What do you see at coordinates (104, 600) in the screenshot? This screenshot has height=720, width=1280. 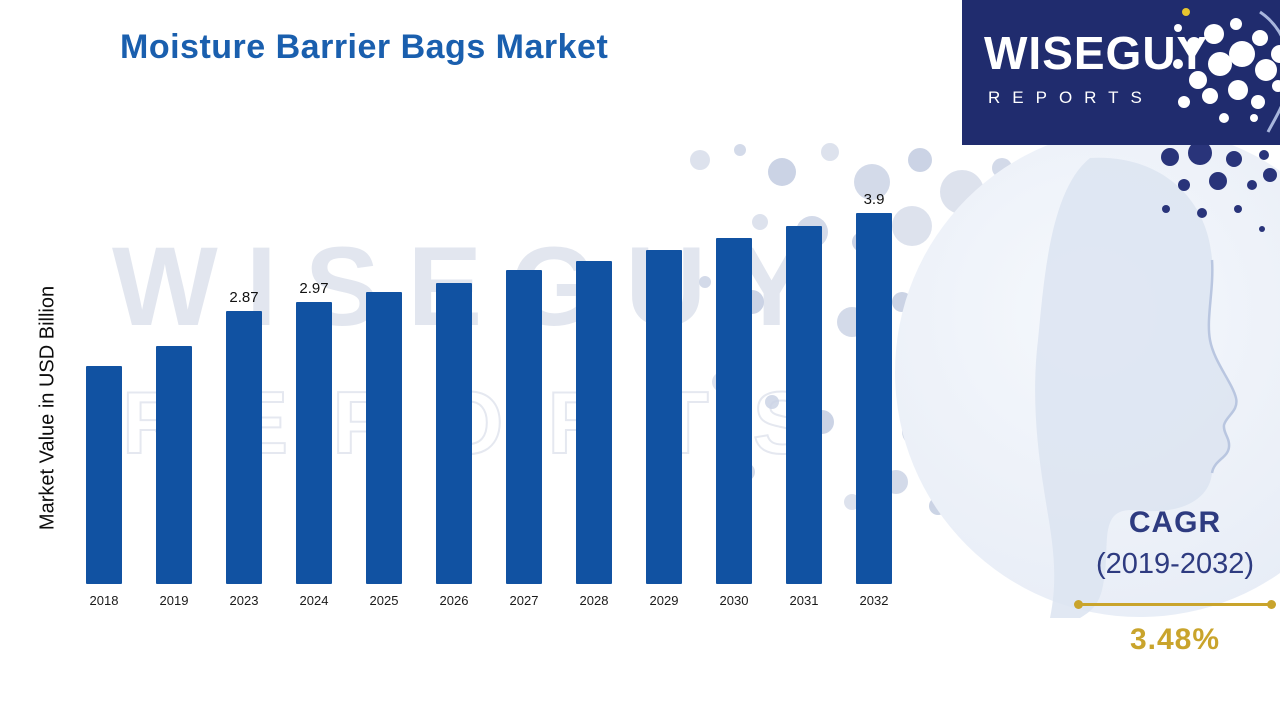 I see `x-tick-label: 2018` at bounding box center [104, 600].